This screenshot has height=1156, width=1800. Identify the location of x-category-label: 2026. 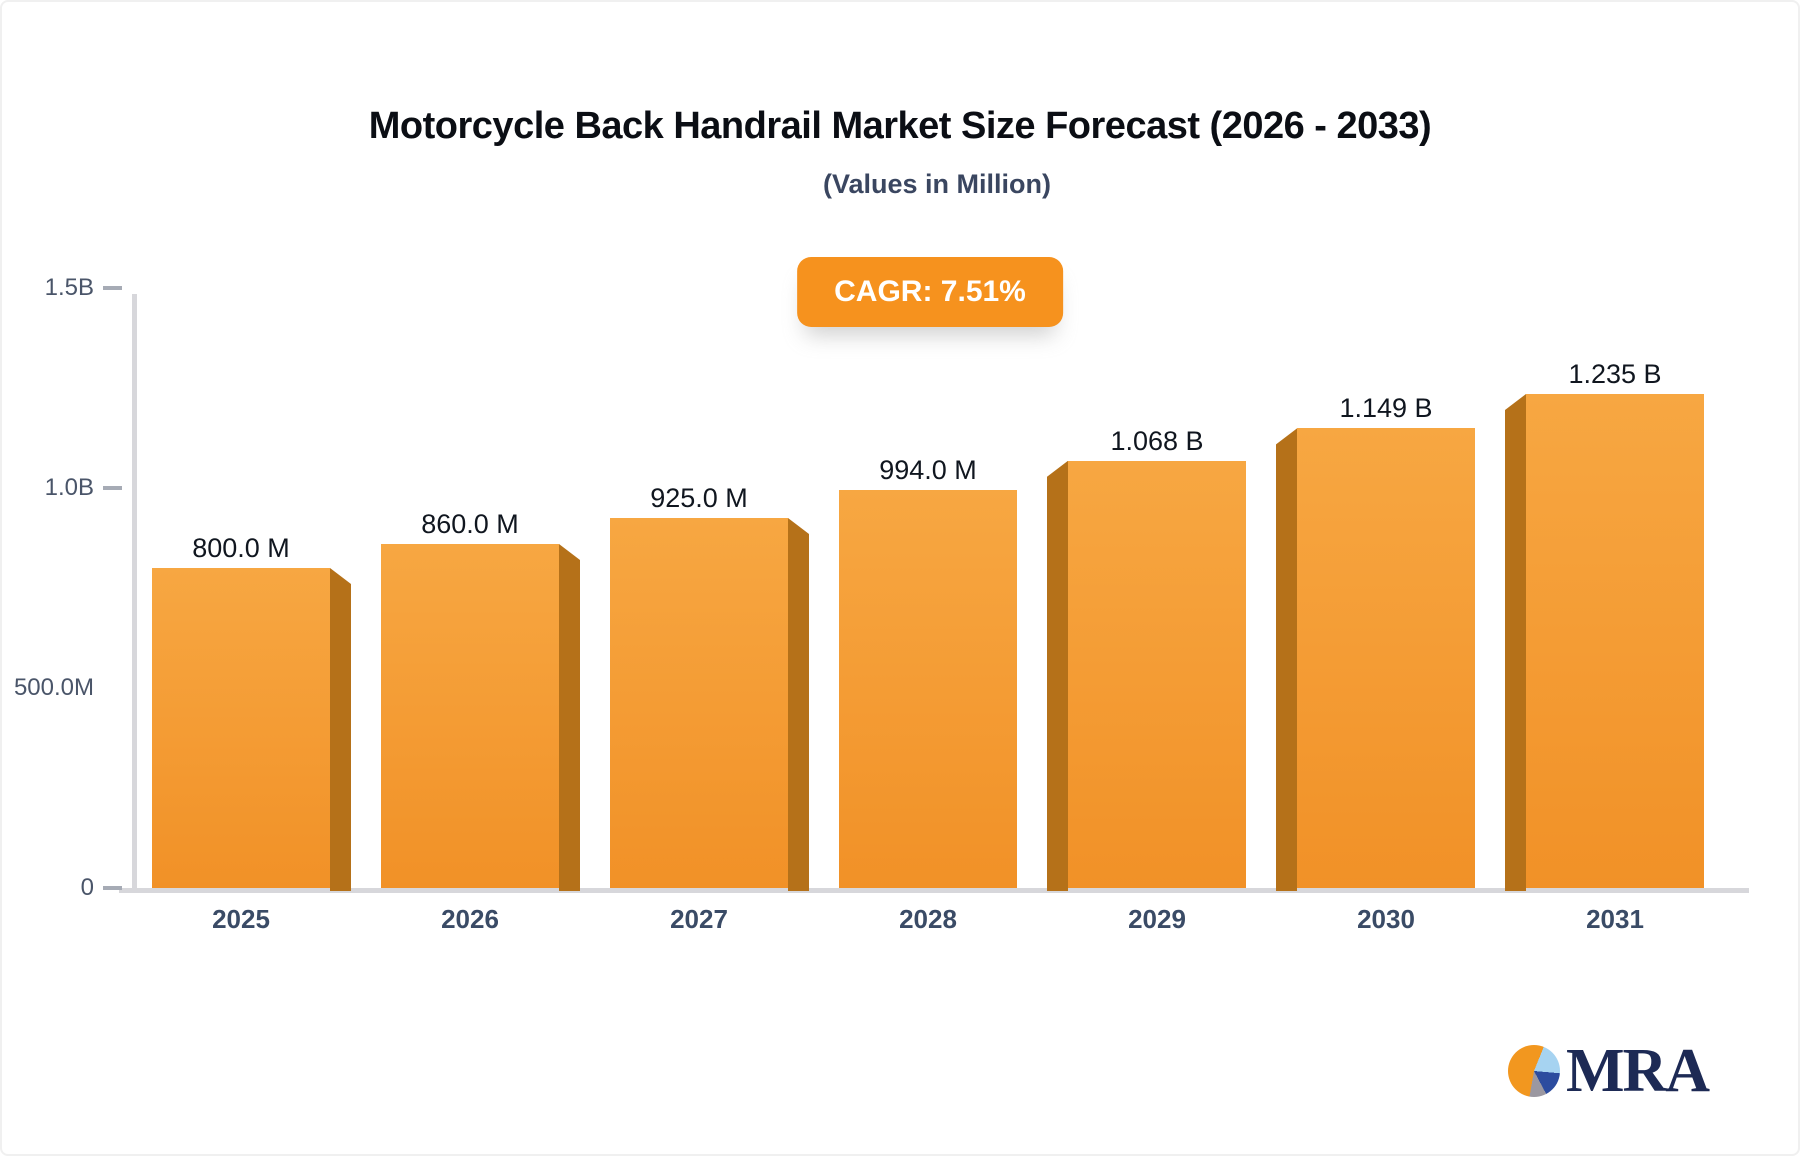
(470, 919).